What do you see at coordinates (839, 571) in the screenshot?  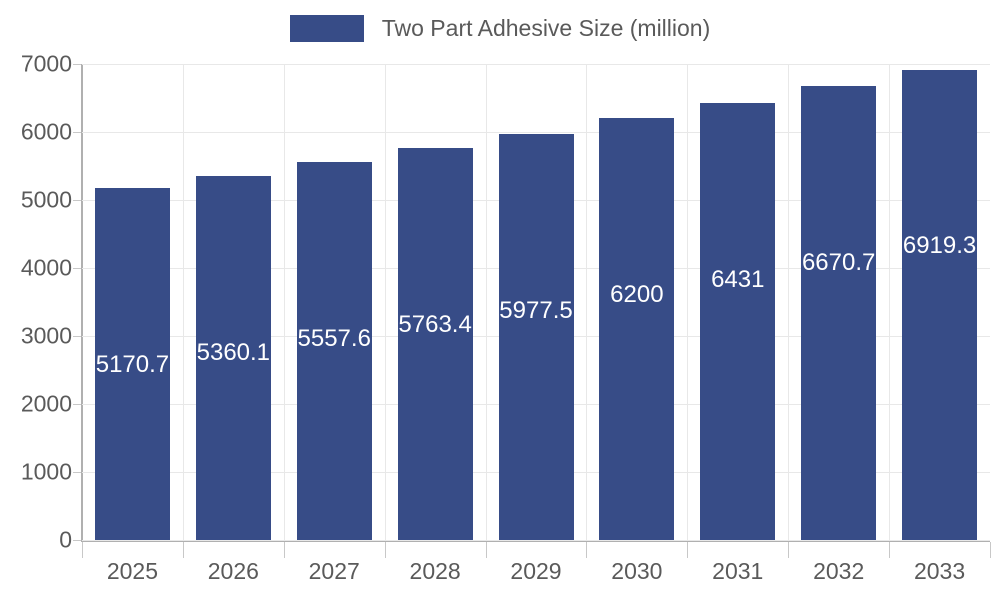 I see `x-axis-tick-label: 2032` at bounding box center [839, 571].